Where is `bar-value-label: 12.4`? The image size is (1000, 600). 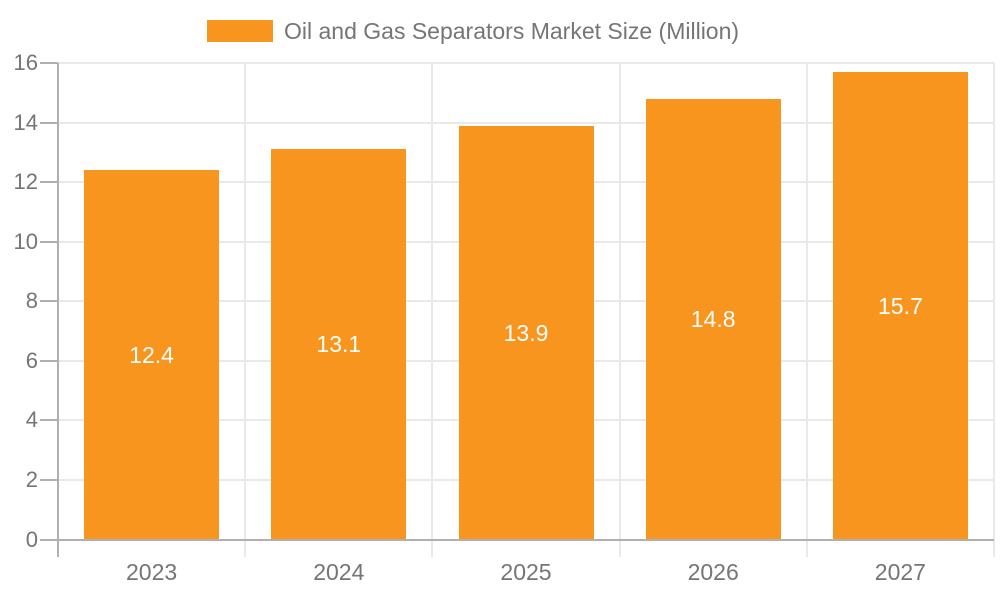 bar-value-label: 12.4 is located at coordinates (151, 354).